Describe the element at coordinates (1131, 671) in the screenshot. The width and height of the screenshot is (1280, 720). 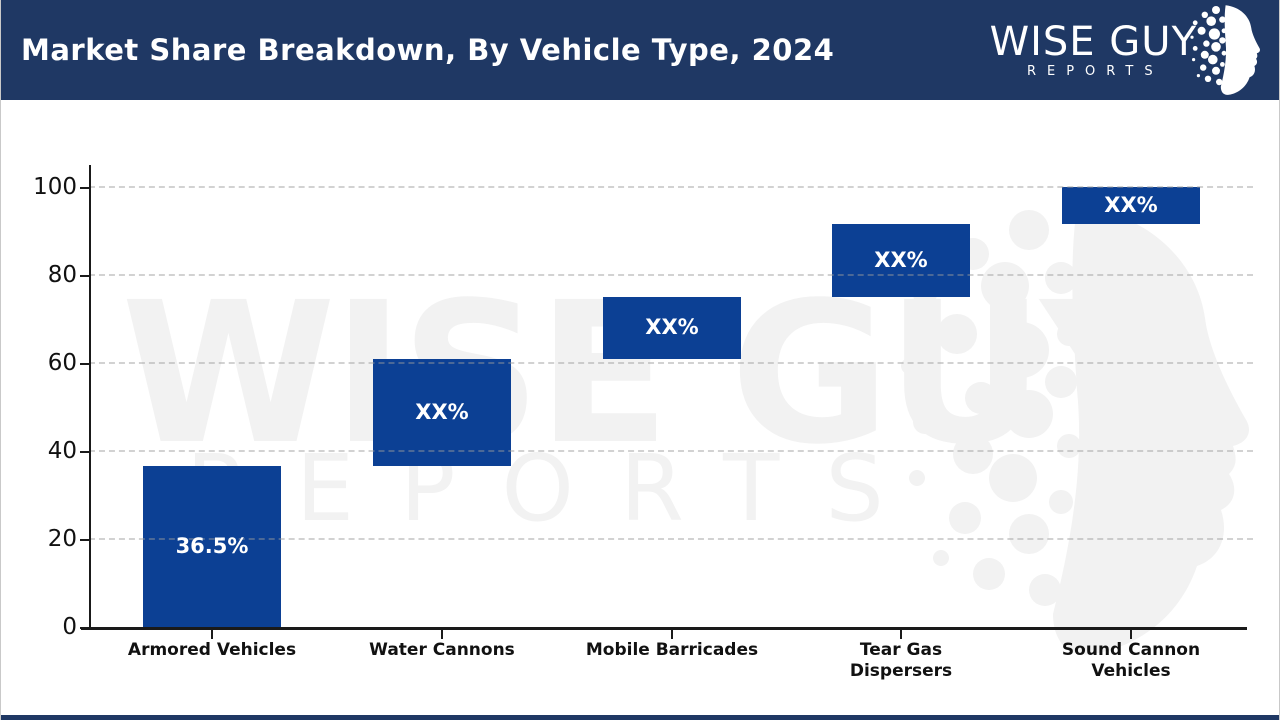
I see `x-axis-category-label-line: Vehicles` at that location.